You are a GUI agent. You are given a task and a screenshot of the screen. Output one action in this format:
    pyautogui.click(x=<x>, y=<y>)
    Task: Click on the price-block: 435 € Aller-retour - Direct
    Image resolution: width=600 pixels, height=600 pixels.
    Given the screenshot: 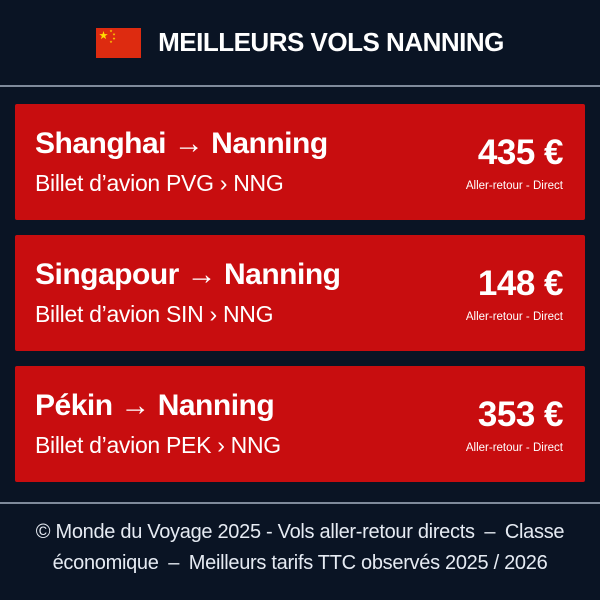 What is the action you would take?
    pyautogui.click(x=514, y=162)
    